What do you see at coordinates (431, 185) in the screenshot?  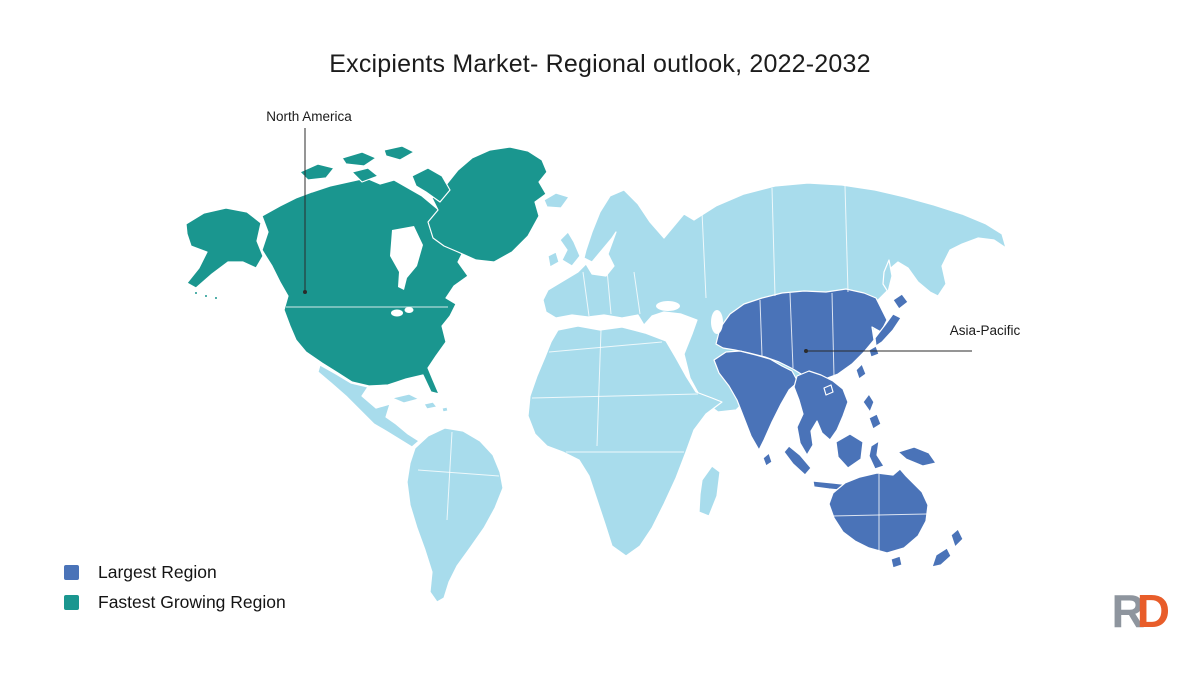 I see `island-baffin` at bounding box center [431, 185].